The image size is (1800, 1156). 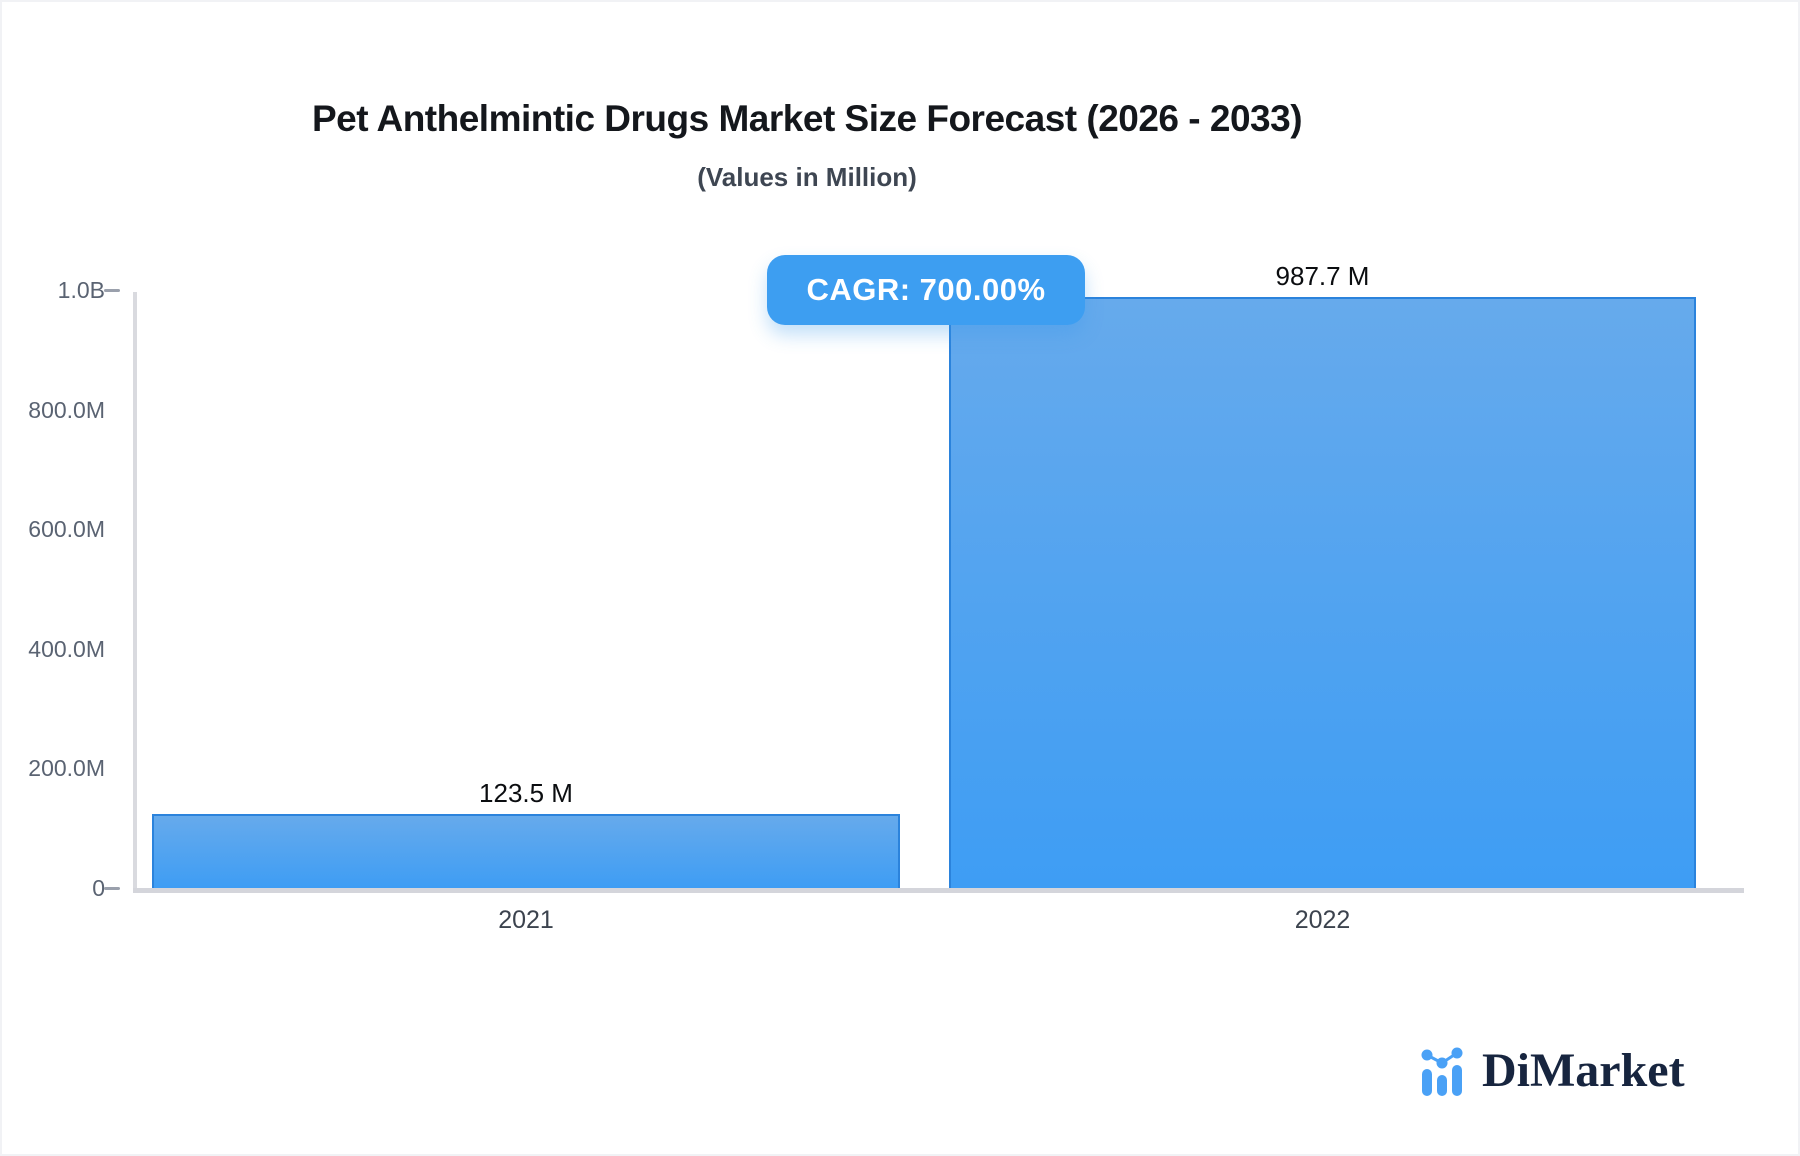 I want to click on brand-logo: DiMarket, so click(x=1547, y=1071).